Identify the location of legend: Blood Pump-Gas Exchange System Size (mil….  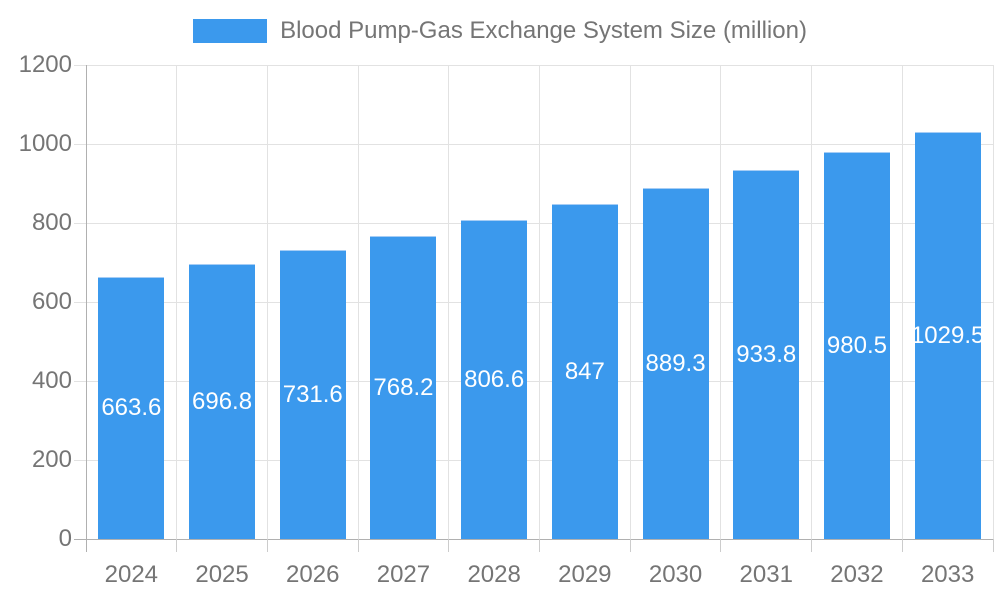
(500, 31).